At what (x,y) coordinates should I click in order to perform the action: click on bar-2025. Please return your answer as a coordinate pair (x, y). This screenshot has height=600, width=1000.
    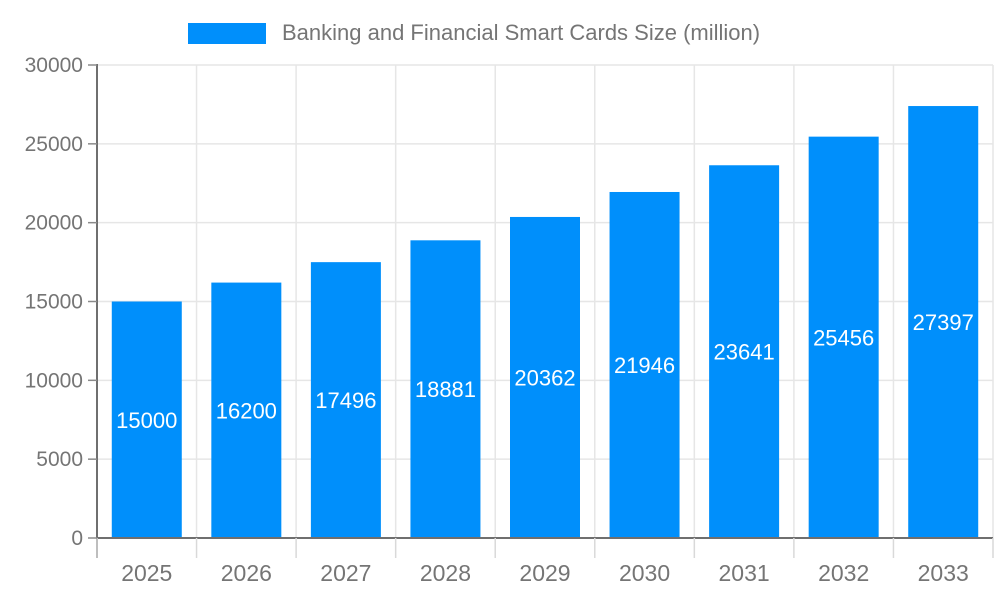
    Looking at the image, I should click on (146, 420).